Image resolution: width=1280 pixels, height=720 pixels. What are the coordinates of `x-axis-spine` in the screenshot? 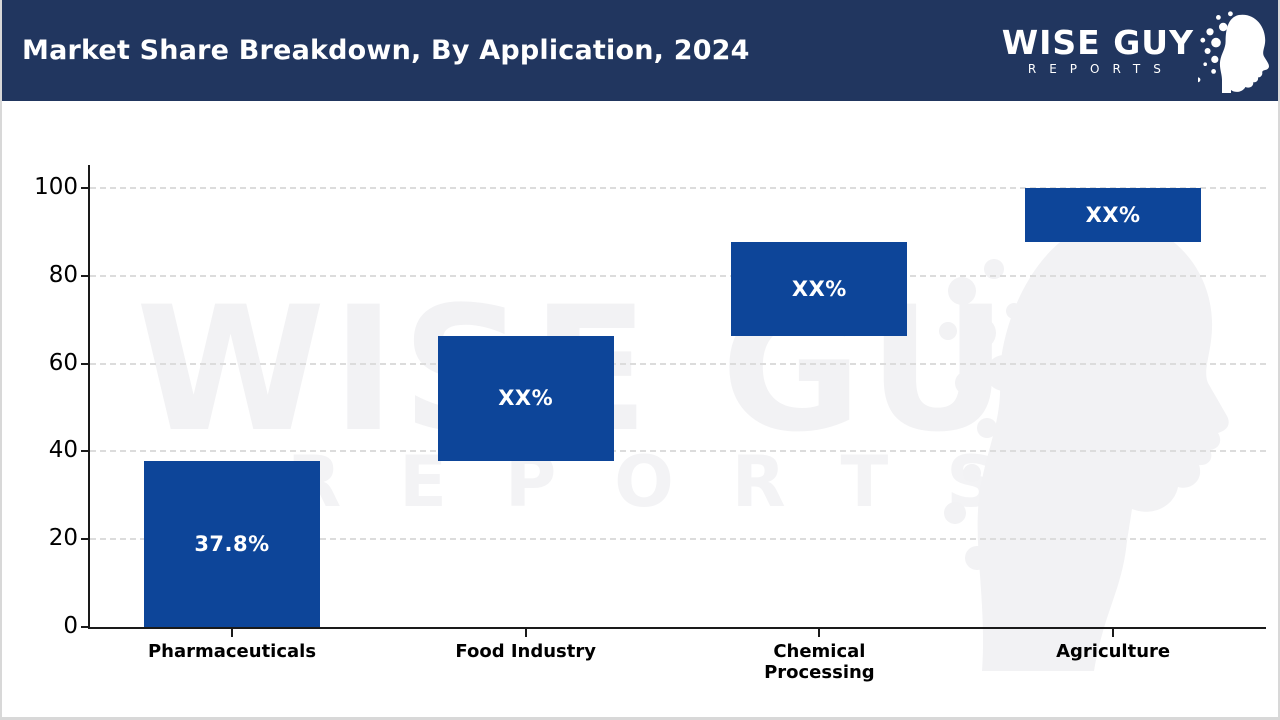 It's located at (677, 628).